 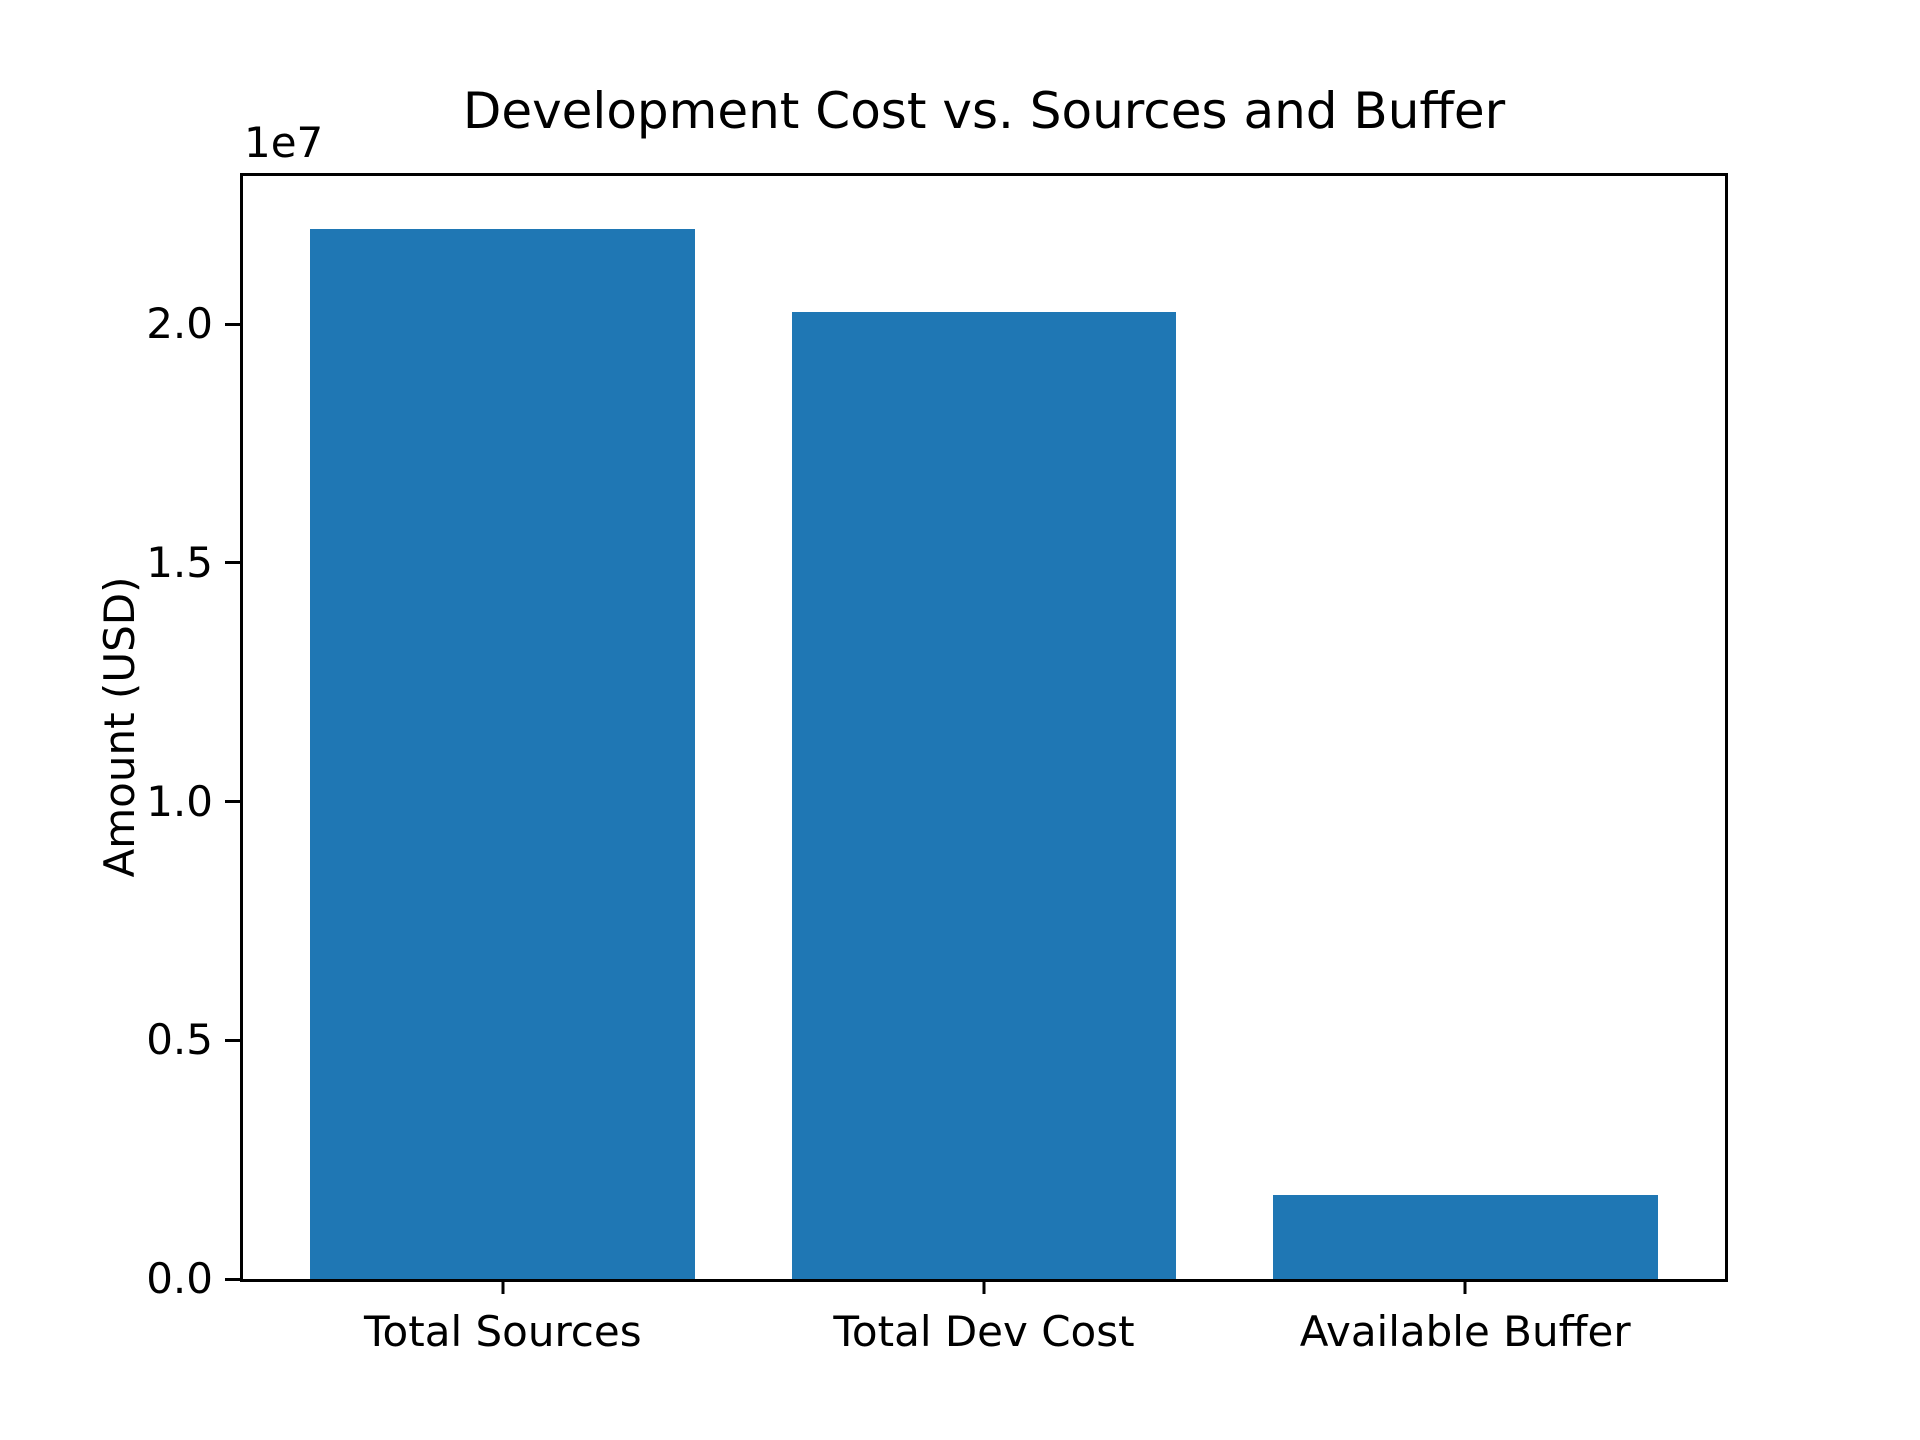 I want to click on chart-title: Development Cost vs. Sources and Buffer, so click(x=984, y=111).